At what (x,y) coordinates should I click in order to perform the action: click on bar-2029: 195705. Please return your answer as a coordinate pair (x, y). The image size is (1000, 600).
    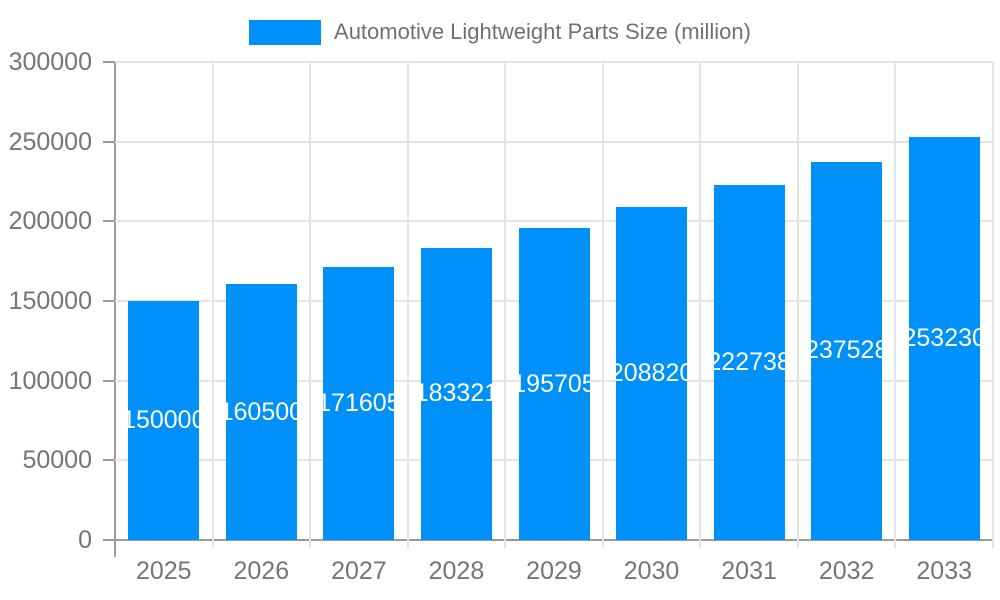
    Looking at the image, I should click on (554, 384).